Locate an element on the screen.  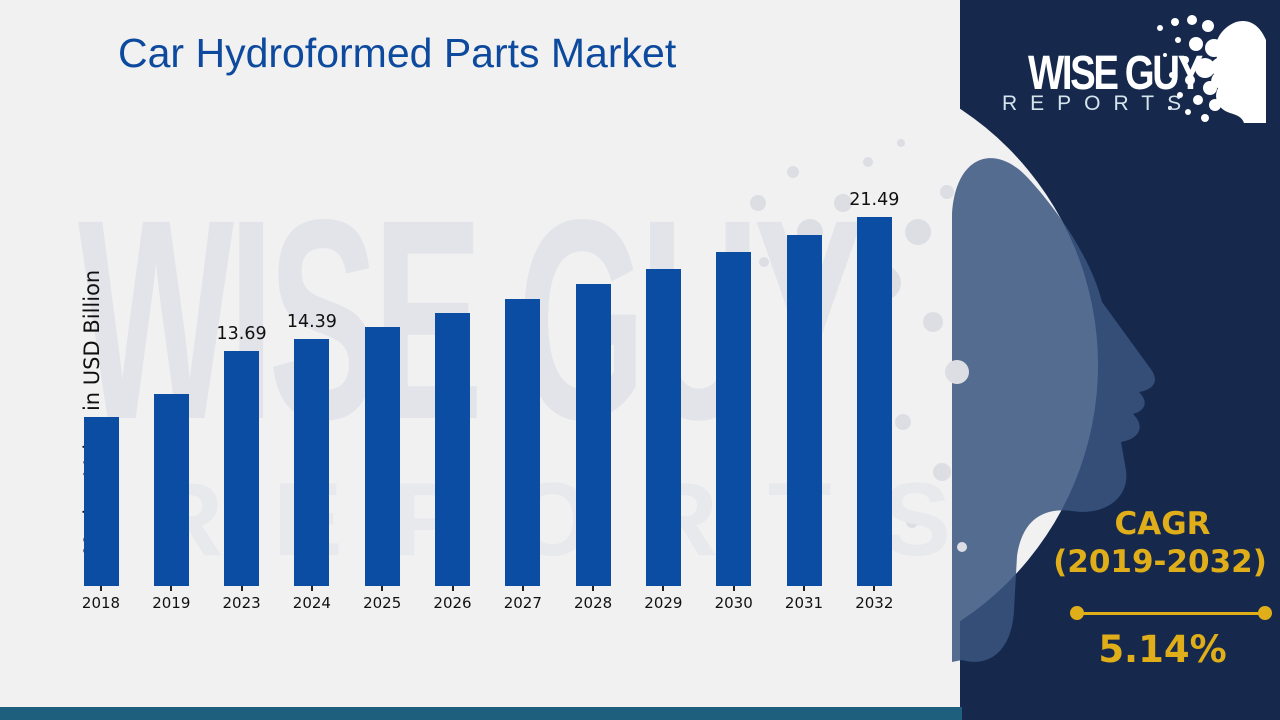
x-tick-label-2030: 2030 is located at coordinates (733, 603).